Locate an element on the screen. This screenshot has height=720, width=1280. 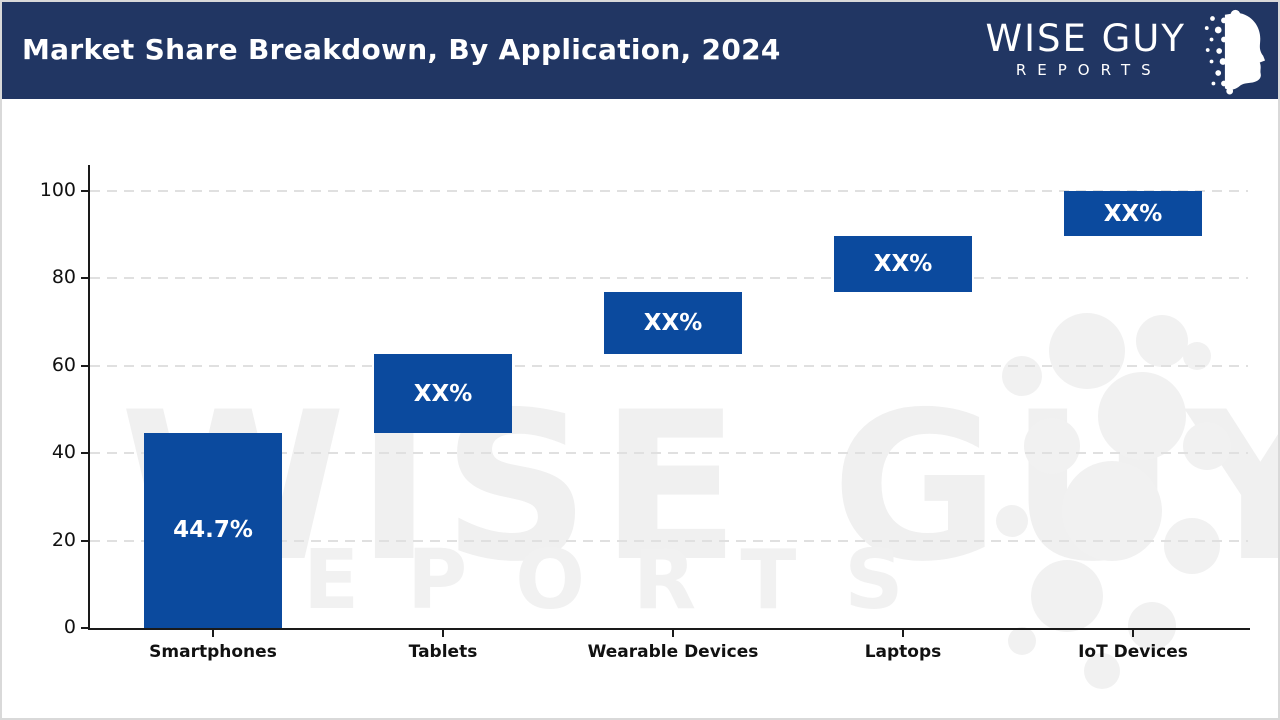
bar-tablets: XX% is located at coordinates (443, 393).